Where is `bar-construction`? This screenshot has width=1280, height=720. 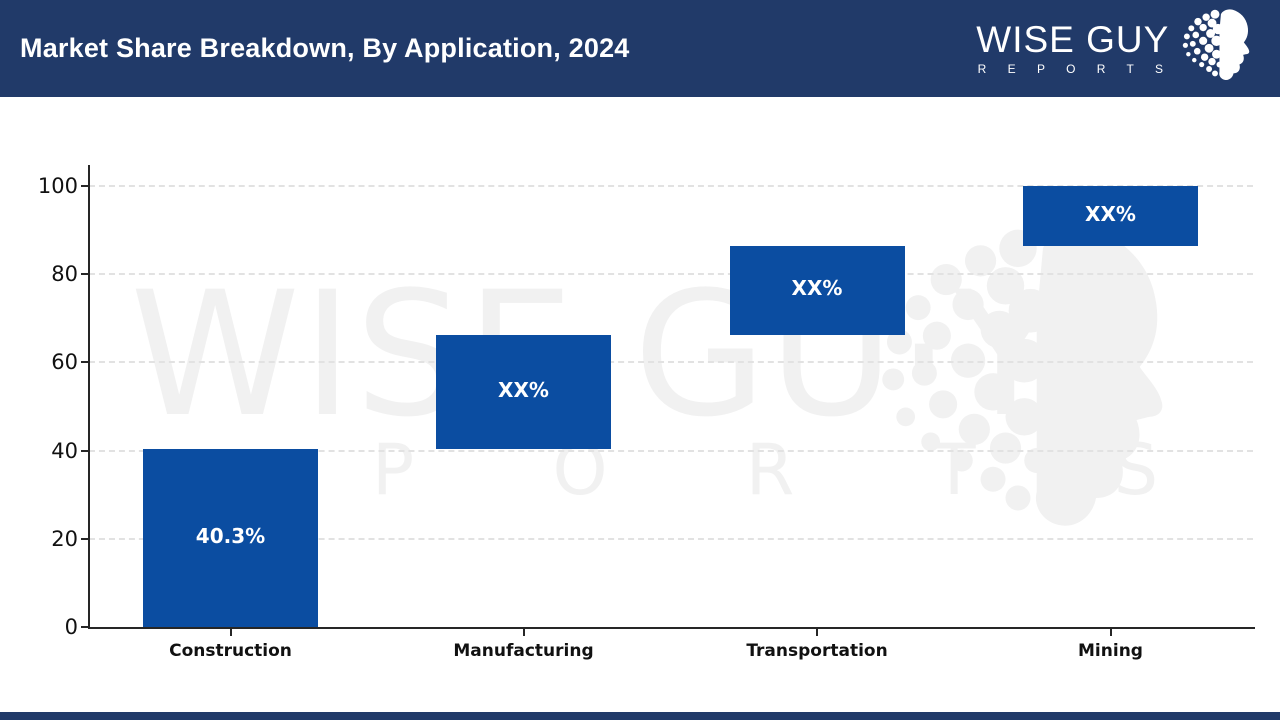 bar-construction is located at coordinates (230, 538).